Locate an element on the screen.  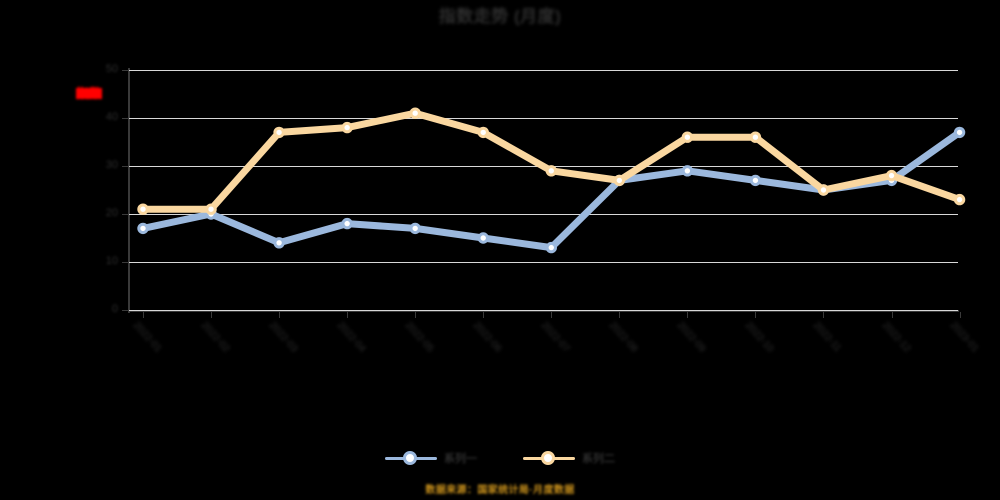
y-tick-label: 30 is located at coordinates (111, 165).